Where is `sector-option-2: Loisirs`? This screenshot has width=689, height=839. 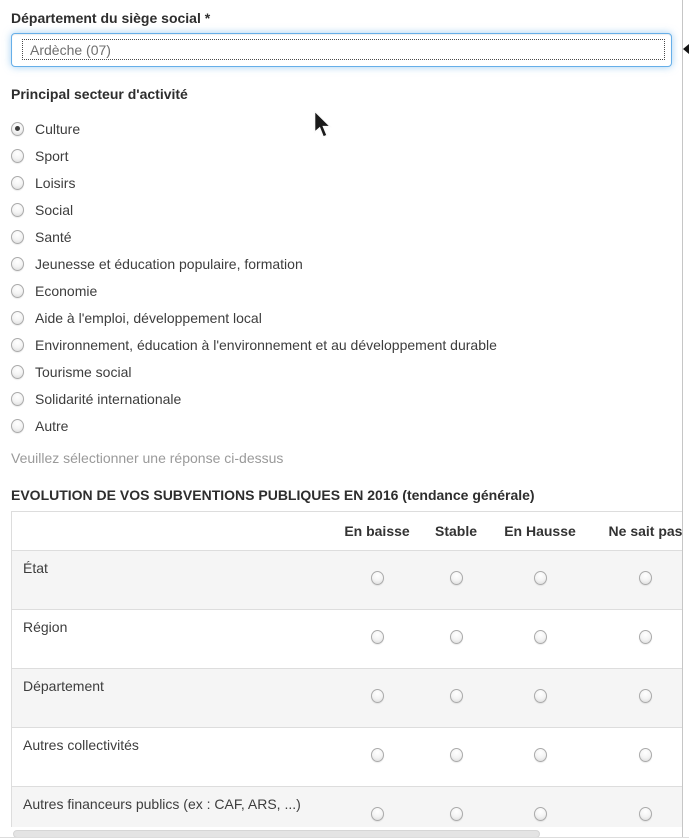 sector-option-2: Loisirs is located at coordinates (350, 182).